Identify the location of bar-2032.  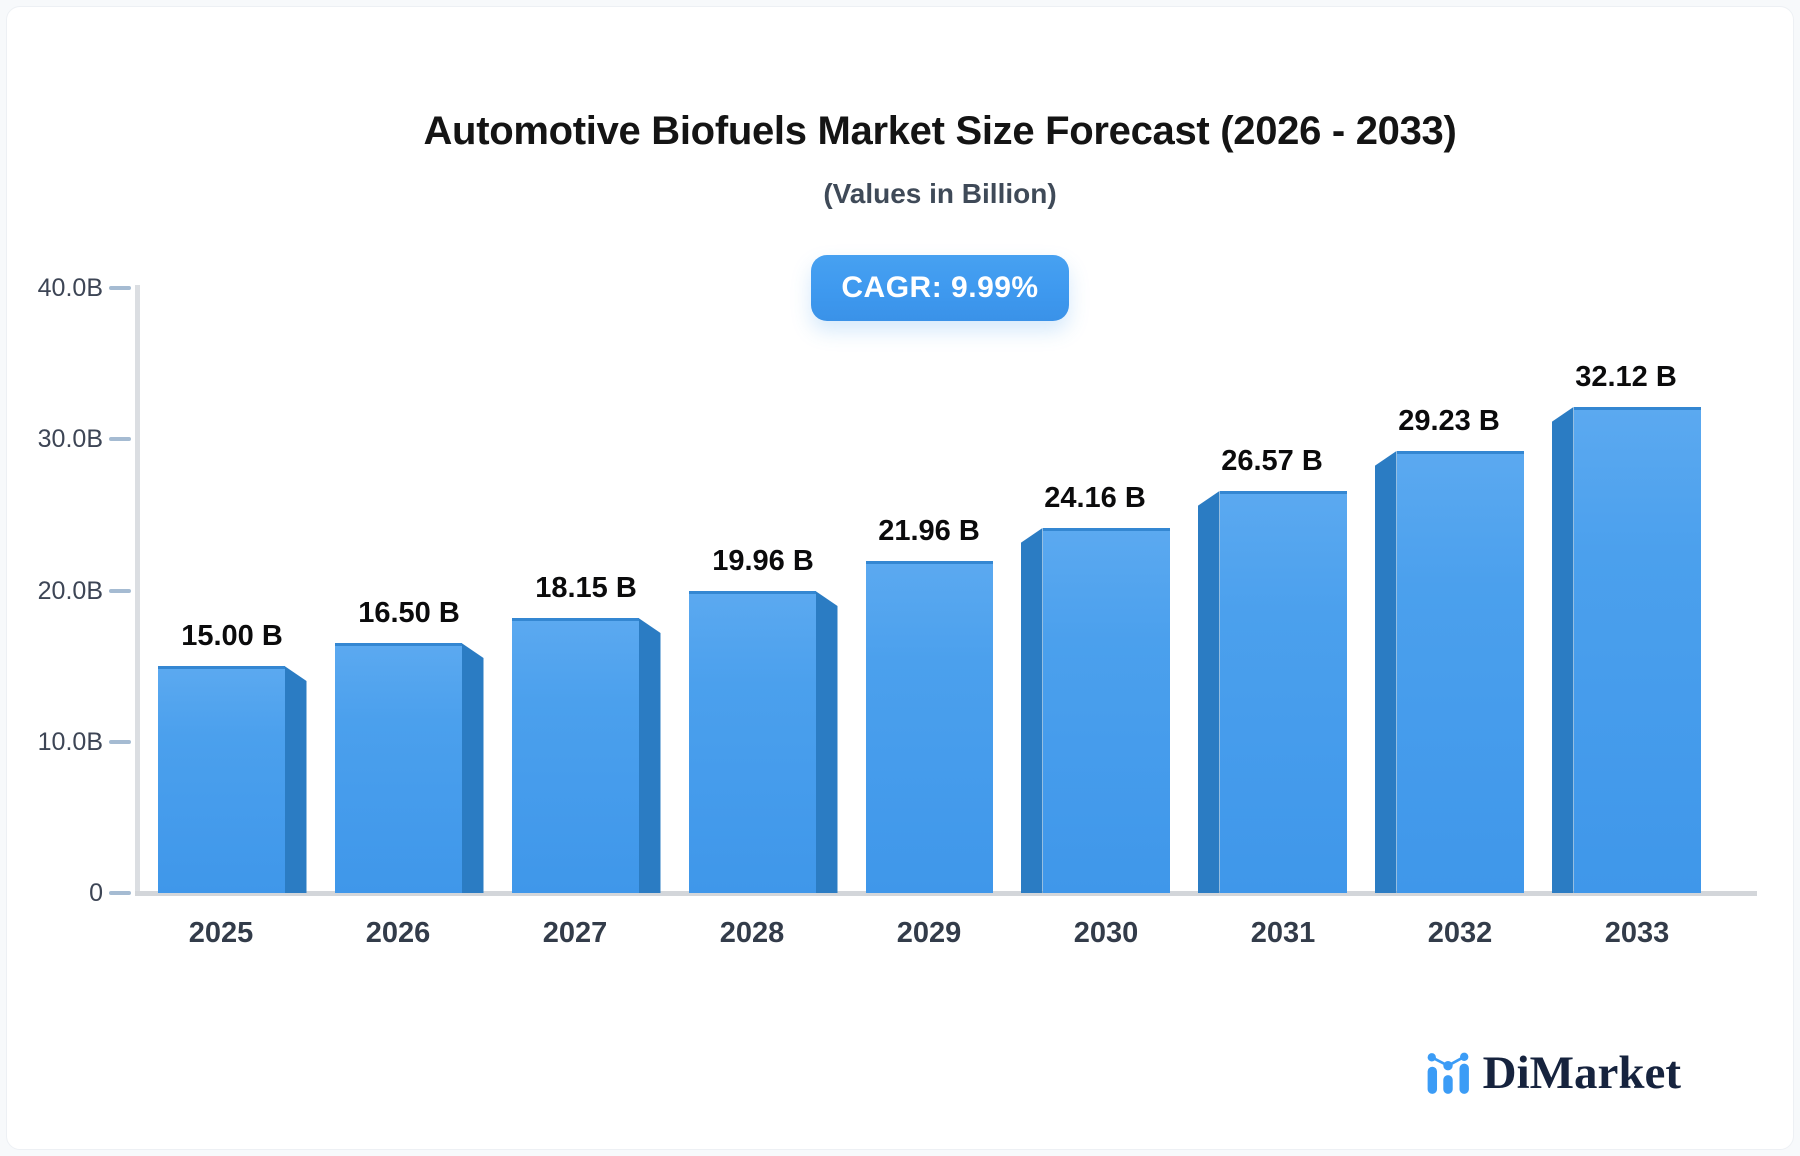
(1449, 672).